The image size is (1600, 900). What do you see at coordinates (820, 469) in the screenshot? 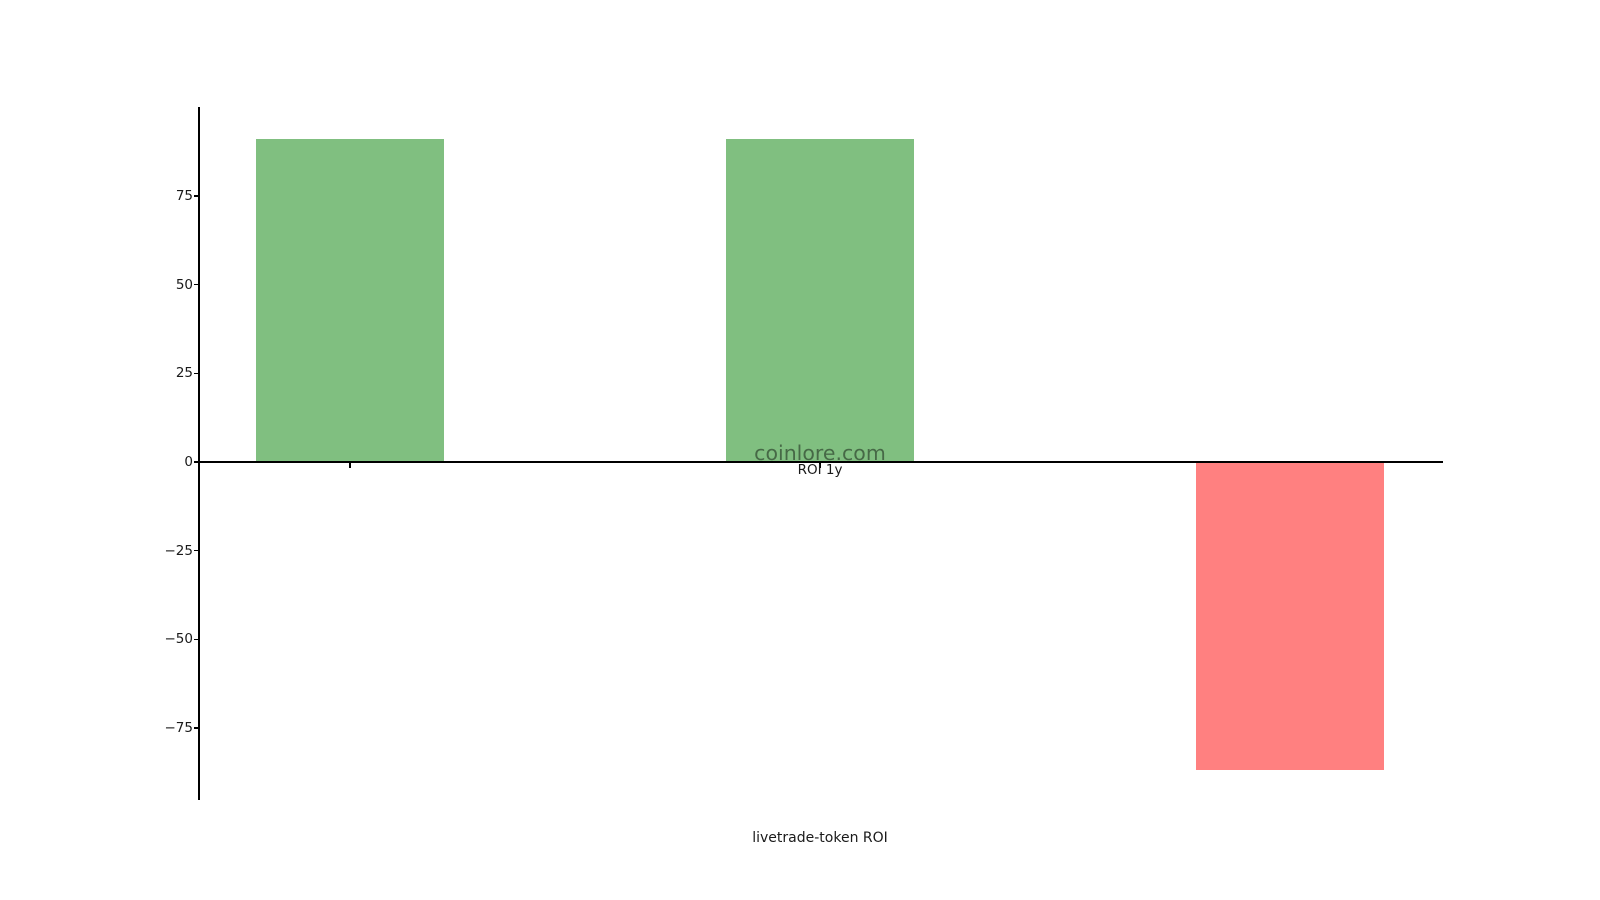
I see `x-tick-label: ROI 1y` at bounding box center [820, 469].